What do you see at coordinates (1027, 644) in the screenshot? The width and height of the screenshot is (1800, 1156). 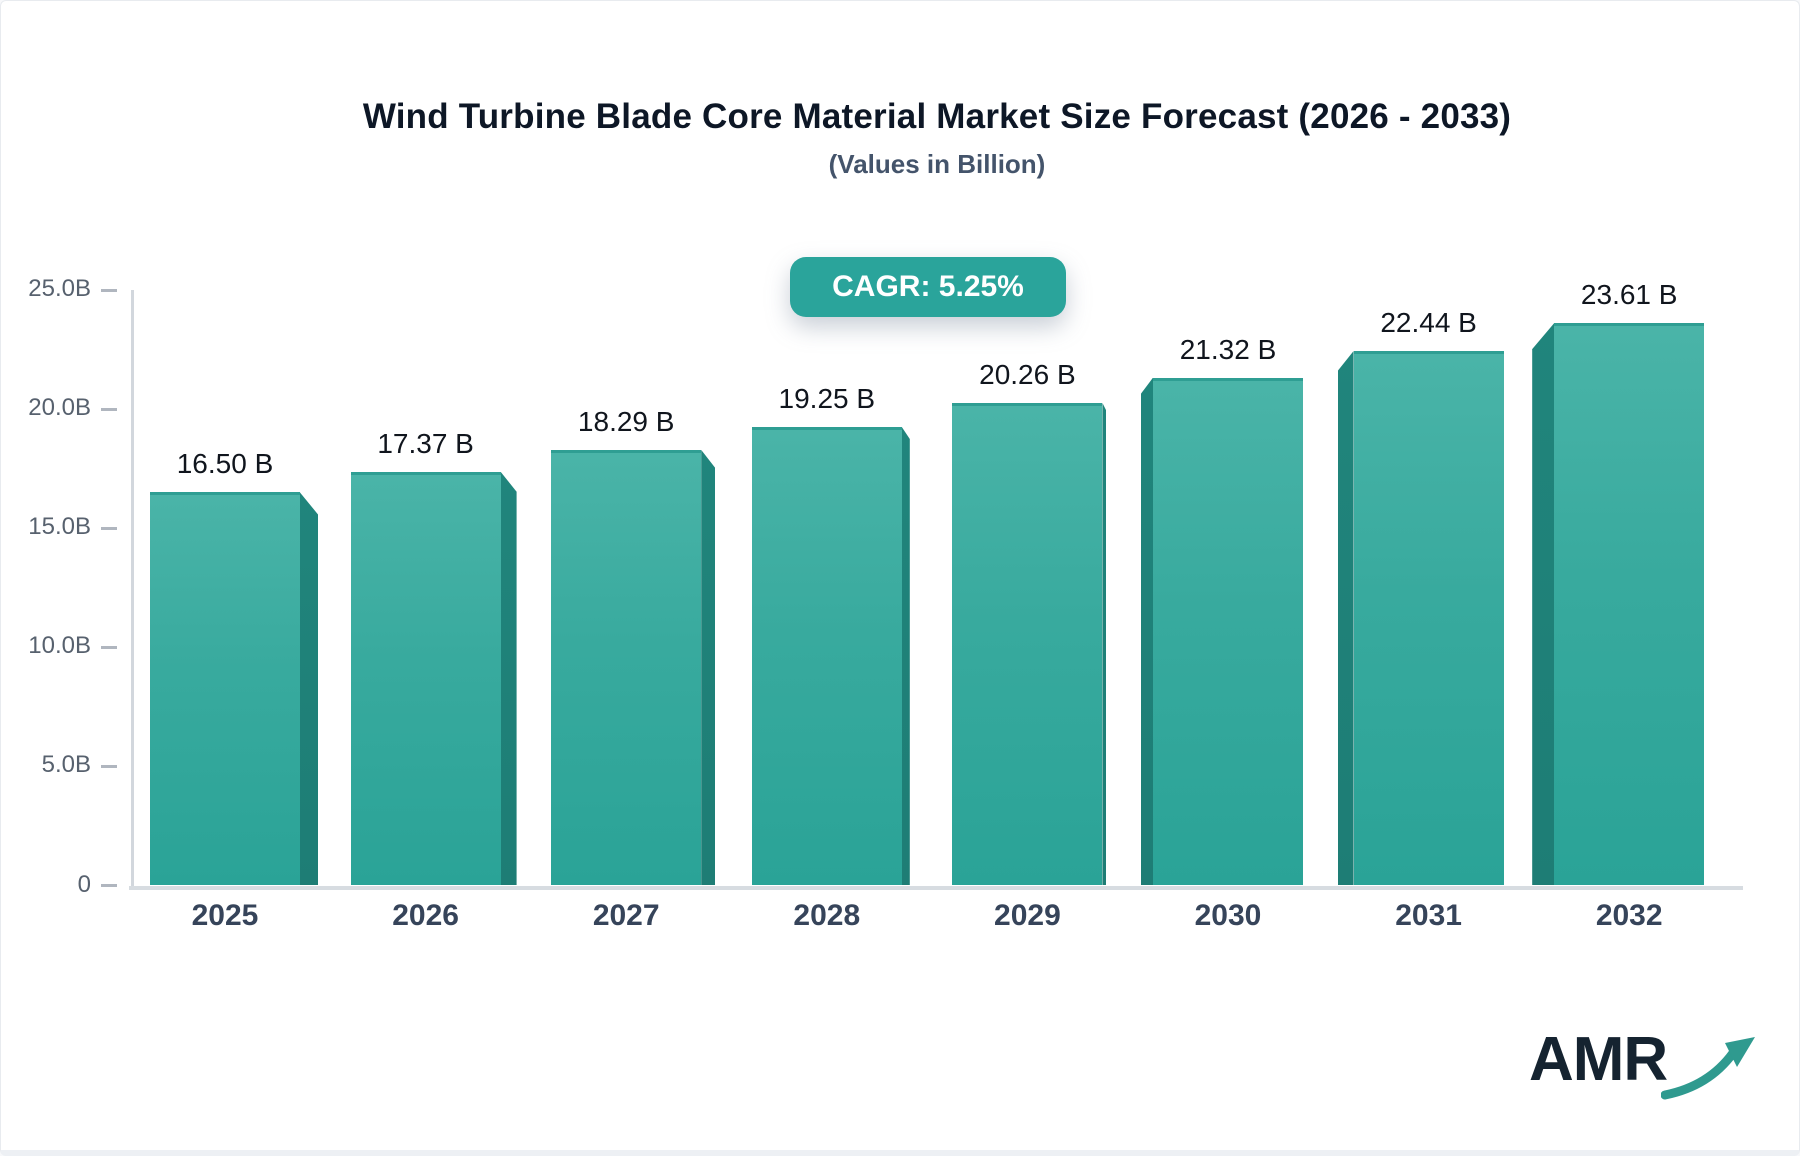 I see `bar-2029` at bounding box center [1027, 644].